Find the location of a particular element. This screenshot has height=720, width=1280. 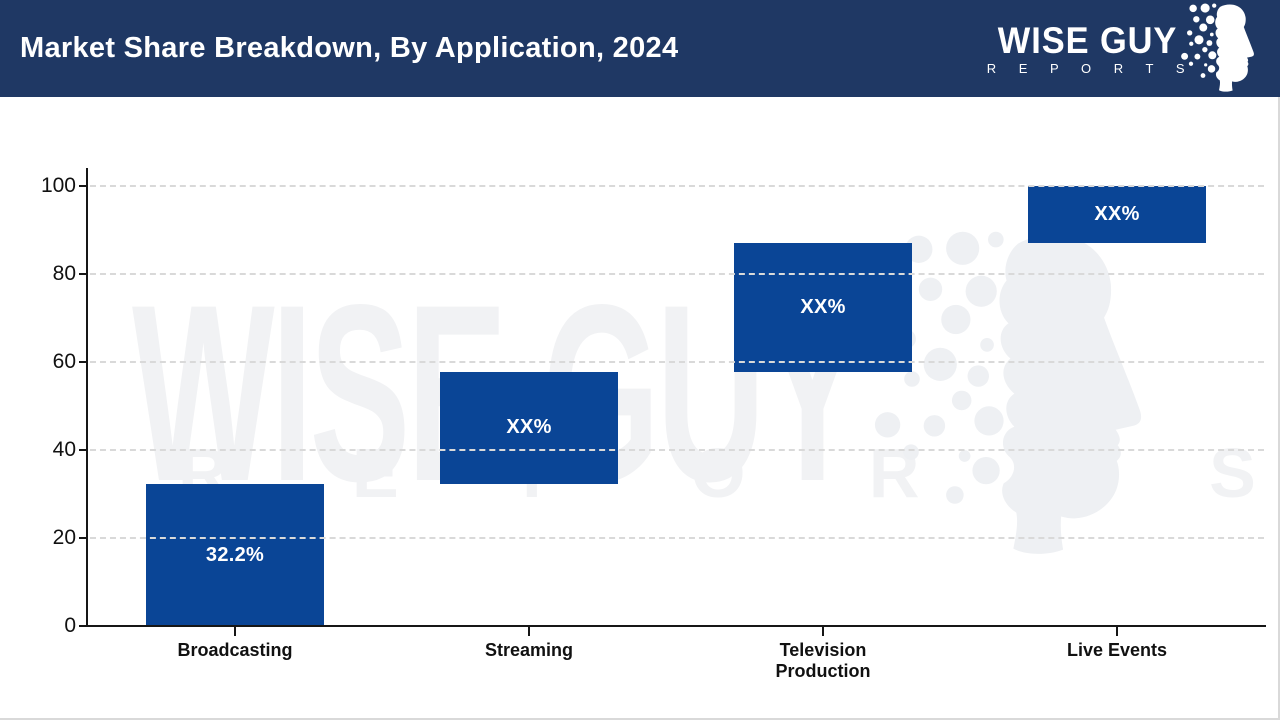

y-tick-label: 80 is located at coordinates (64, 273).